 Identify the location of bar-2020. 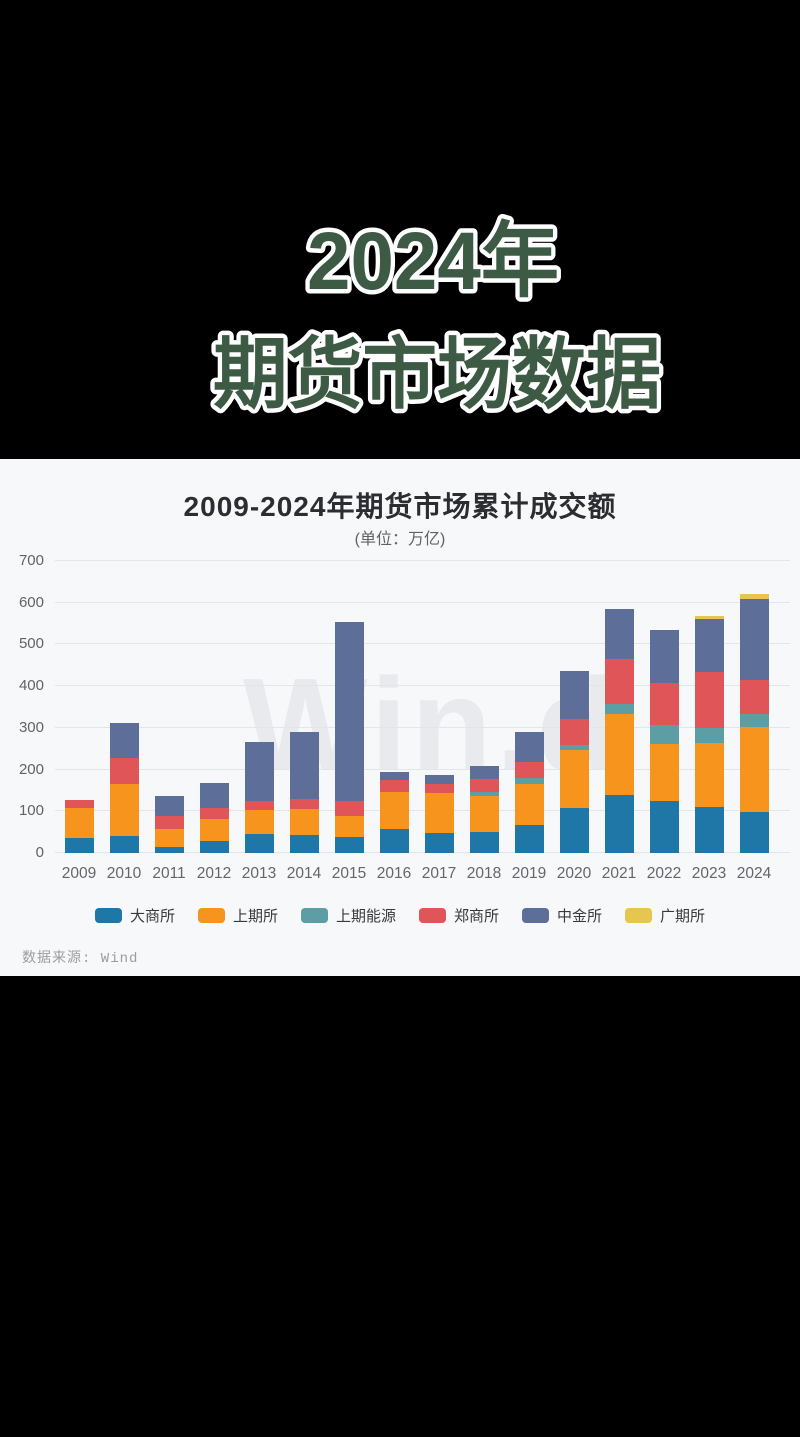
(574, 762).